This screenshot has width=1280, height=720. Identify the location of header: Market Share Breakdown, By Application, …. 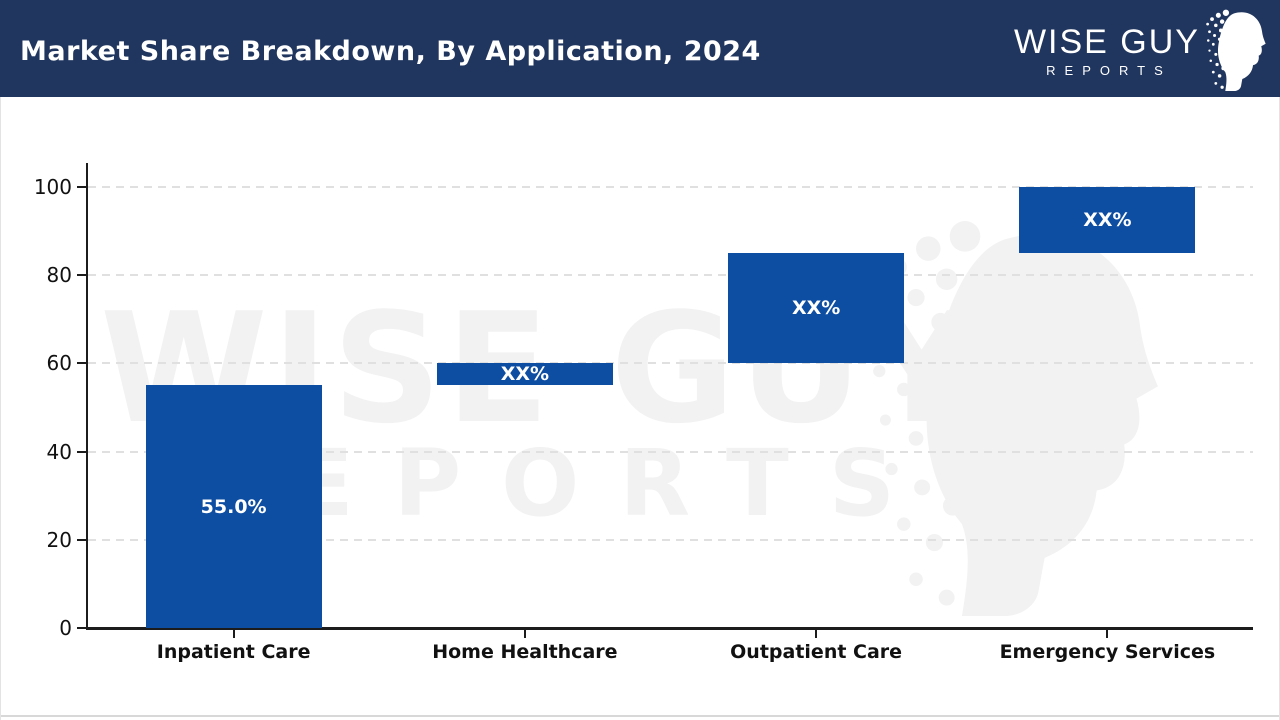
(640, 48).